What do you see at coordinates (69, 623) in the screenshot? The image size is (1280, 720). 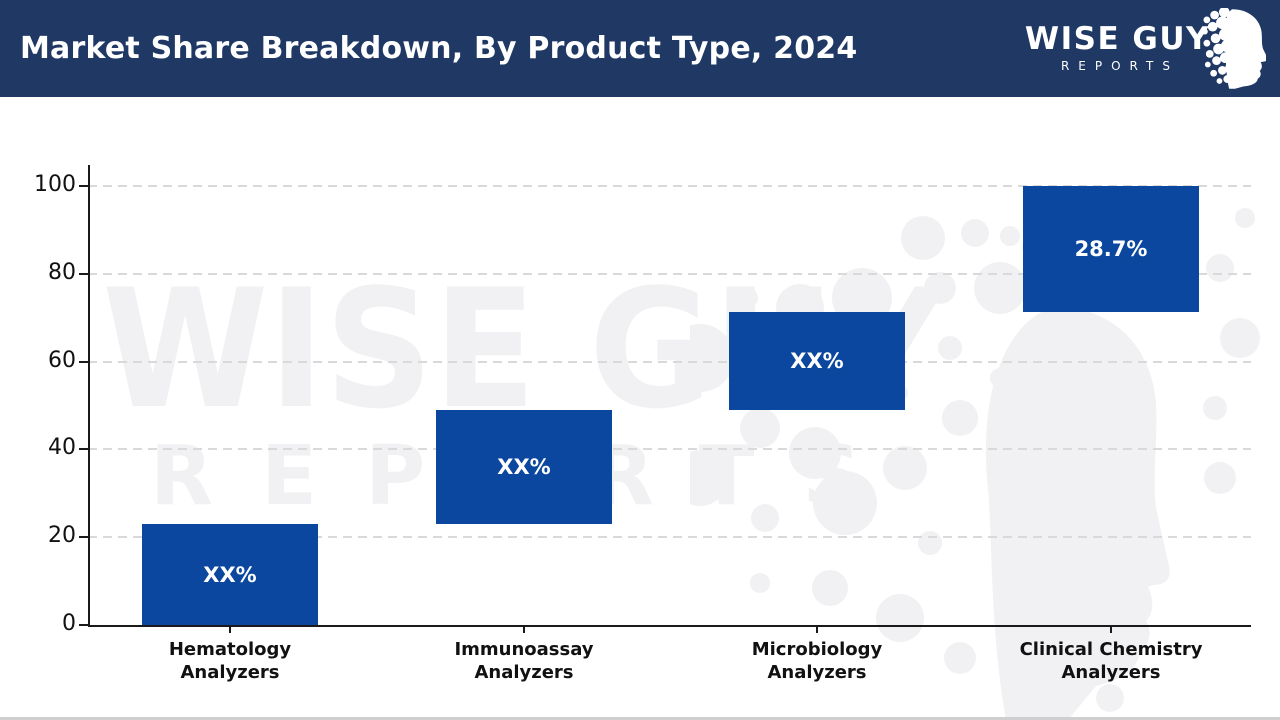 I see `y-tick-label-0: 0` at bounding box center [69, 623].